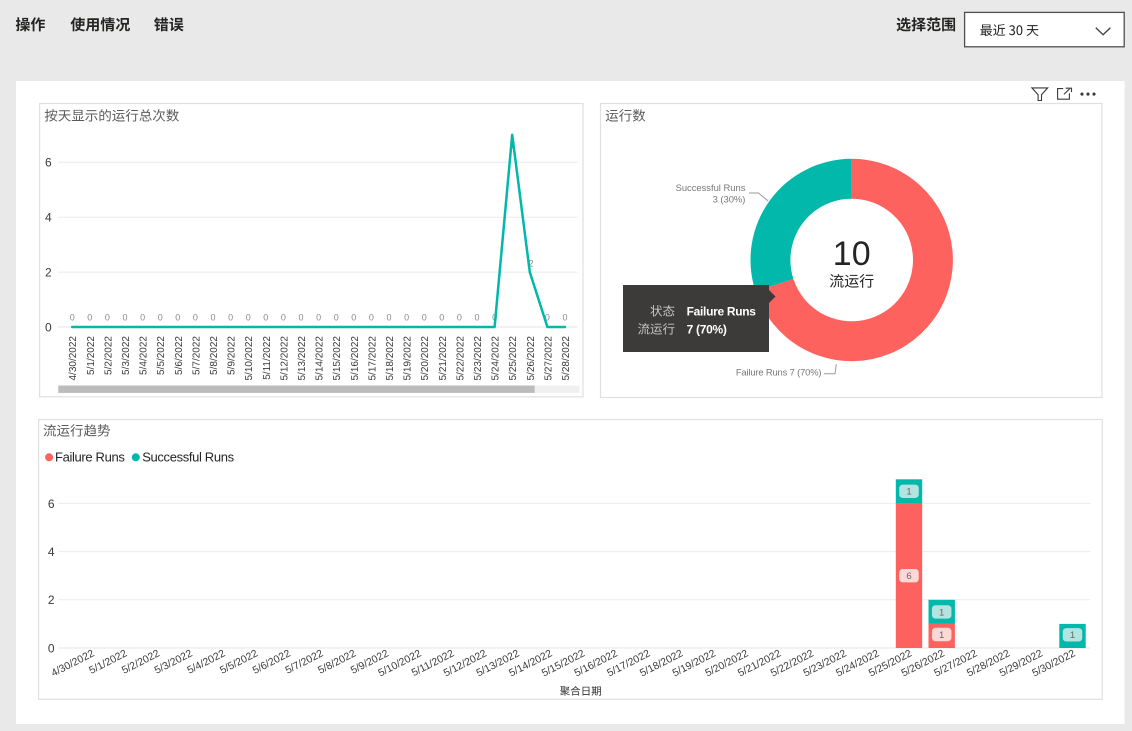 The width and height of the screenshot is (1132, 731). What do you see at coordinates (566, 358) in the screenshot?
I see `svg-text: 5/28/2022` at bounding box center [566, 358].